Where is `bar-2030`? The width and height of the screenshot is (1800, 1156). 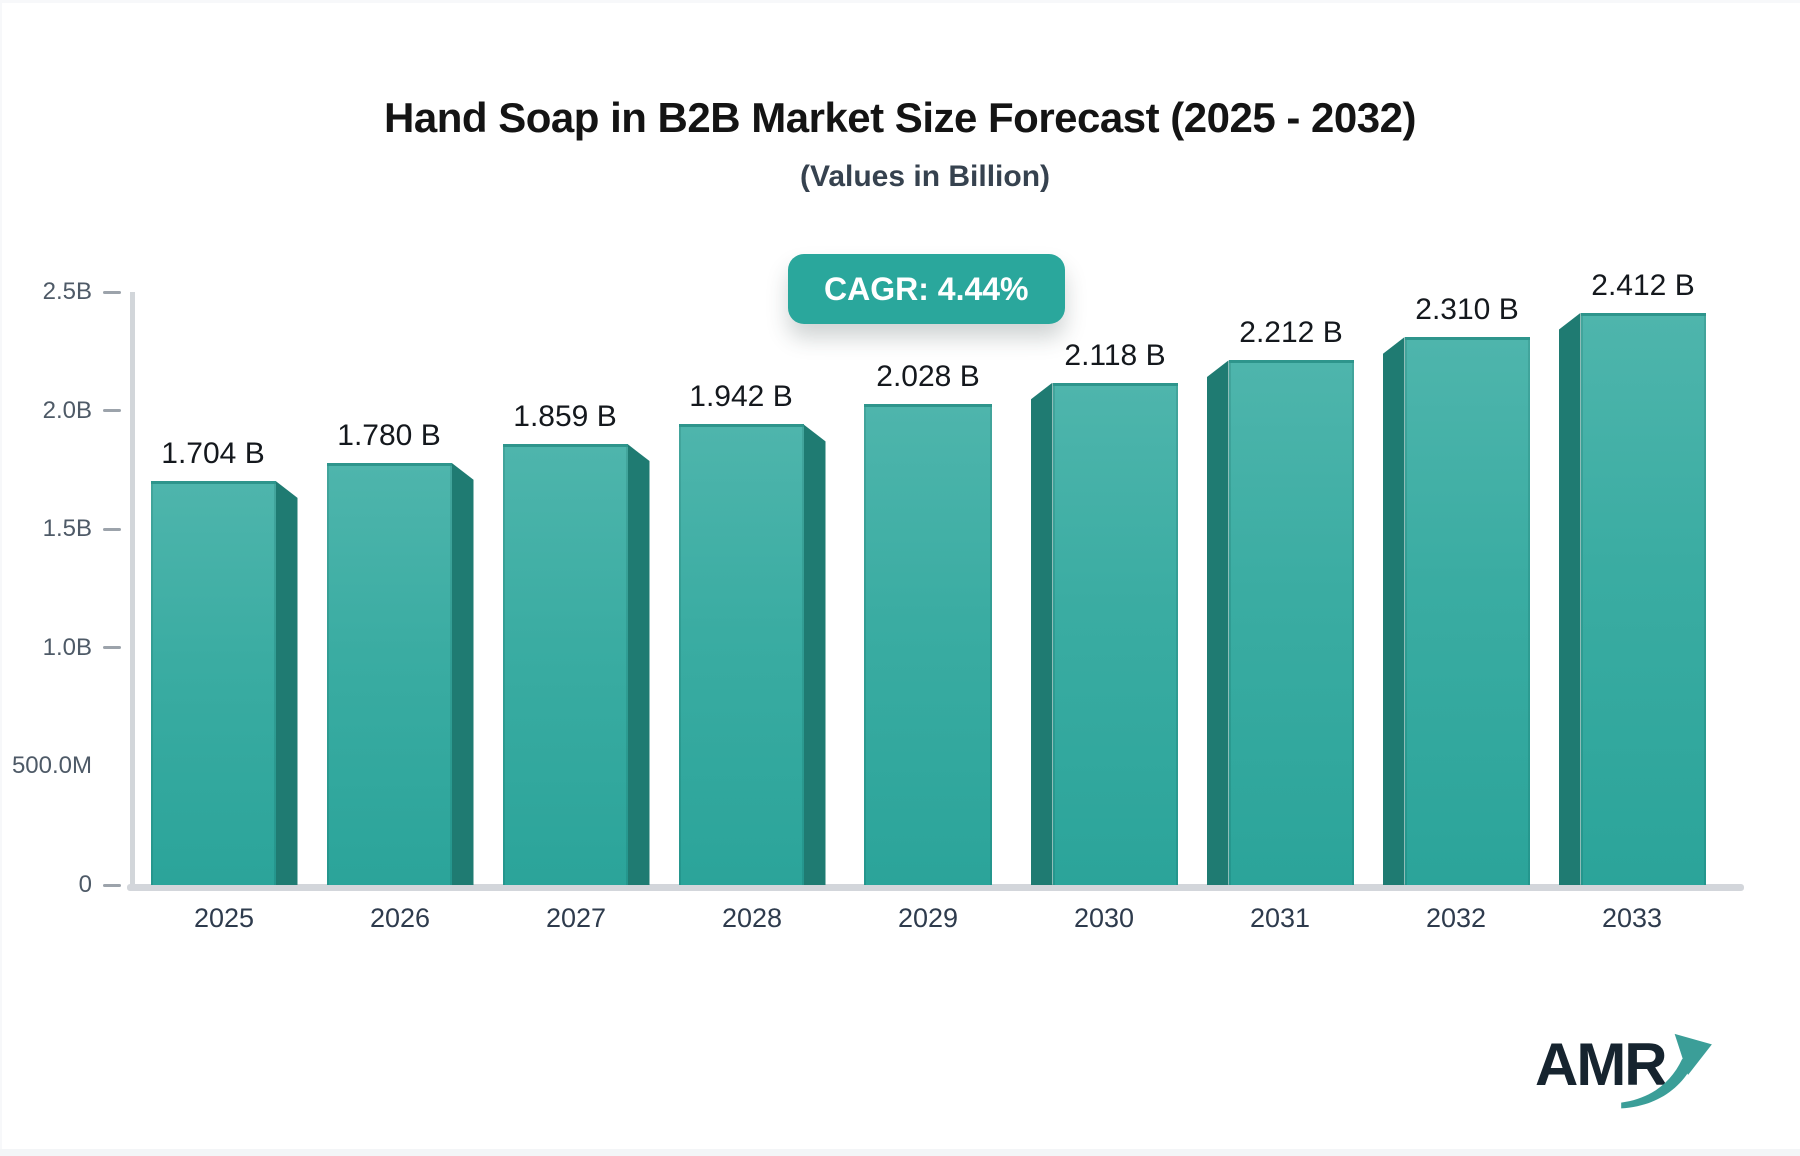
bar-2030 is located at coordinates (1104, 633).